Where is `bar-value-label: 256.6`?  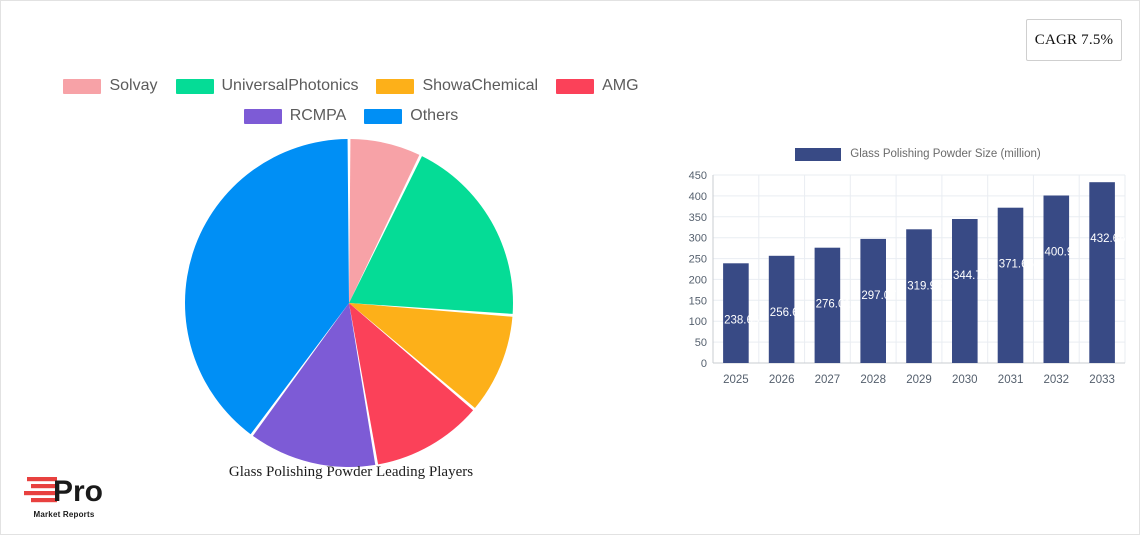 bar-value-label: 256.6 is located at coordinates (784, 313).